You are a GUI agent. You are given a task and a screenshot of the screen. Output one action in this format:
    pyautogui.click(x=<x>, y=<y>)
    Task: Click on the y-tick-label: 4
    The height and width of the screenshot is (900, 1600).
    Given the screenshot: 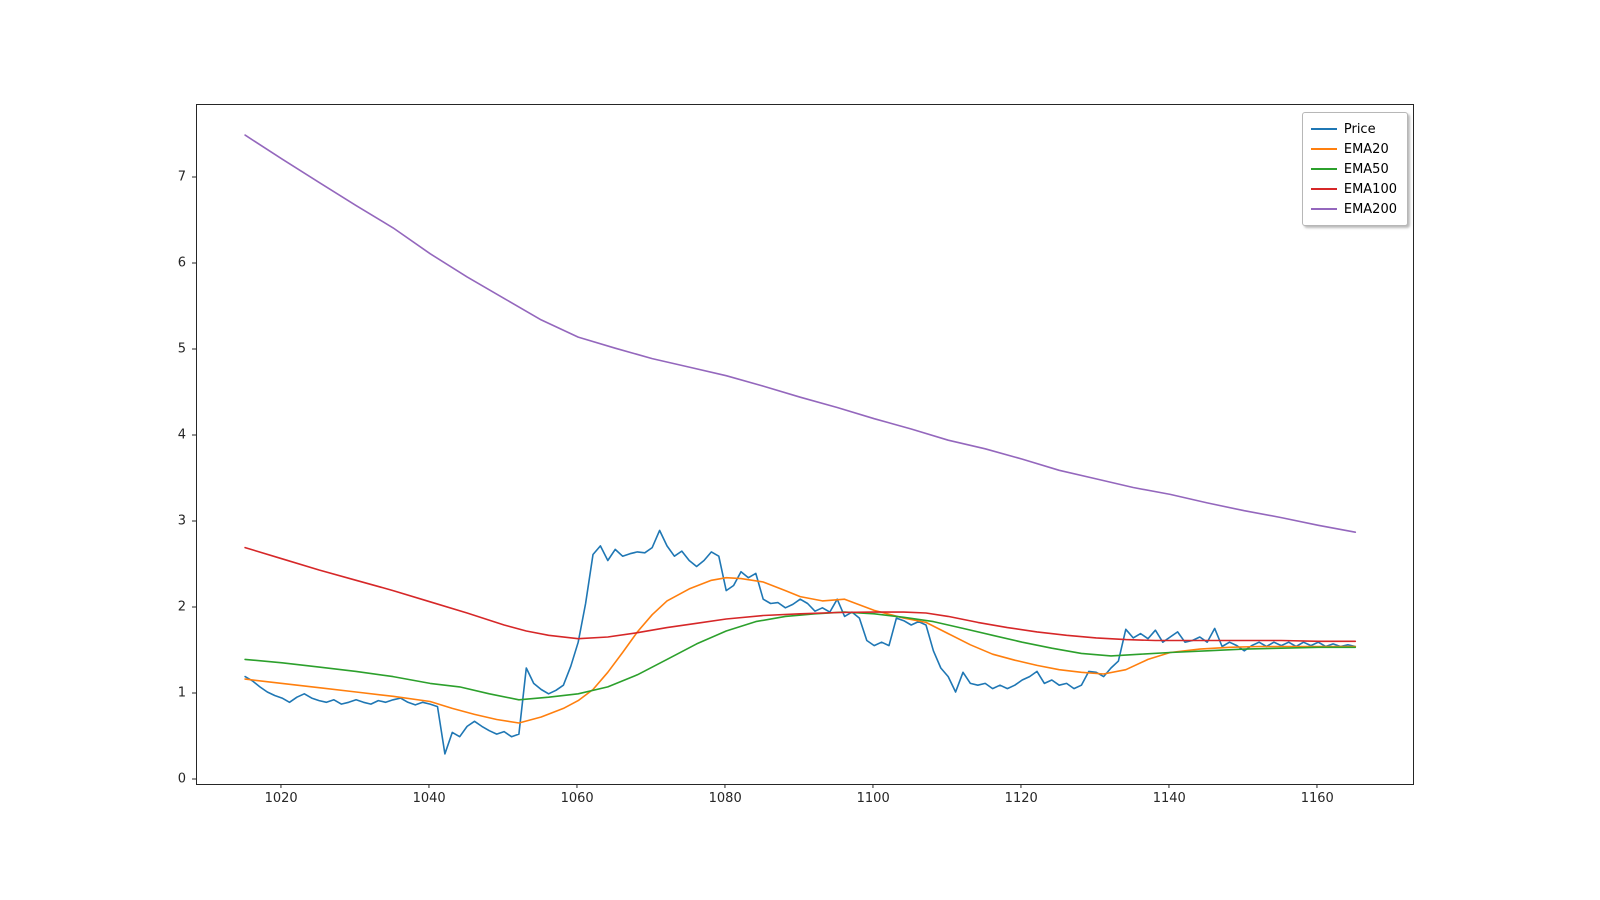 What is the action you would take?
    pyautogui.click(x=181, y=435)
    